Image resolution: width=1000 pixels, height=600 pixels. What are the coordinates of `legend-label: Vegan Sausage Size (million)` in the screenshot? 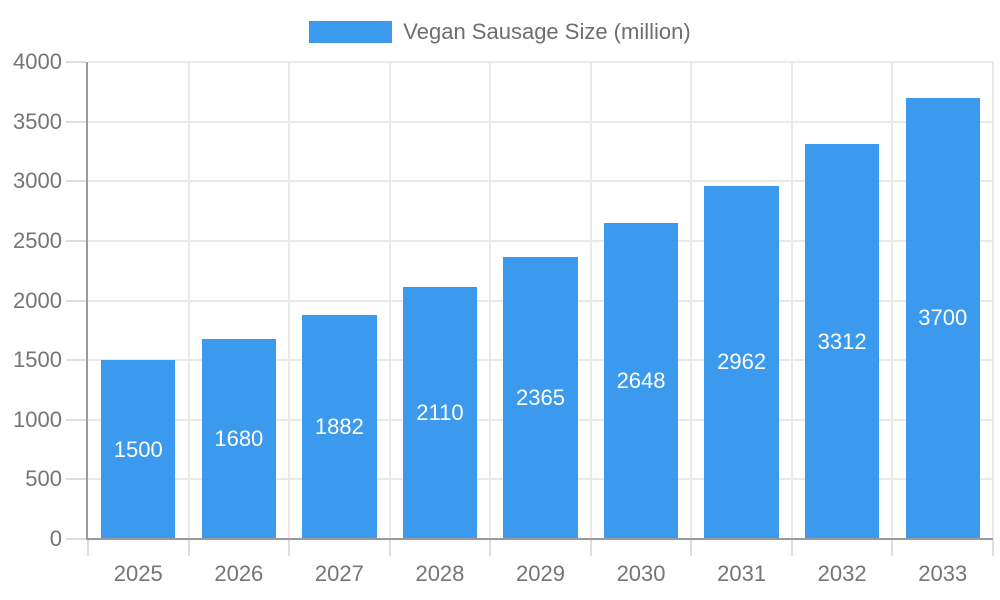 It's located at (547, 31).